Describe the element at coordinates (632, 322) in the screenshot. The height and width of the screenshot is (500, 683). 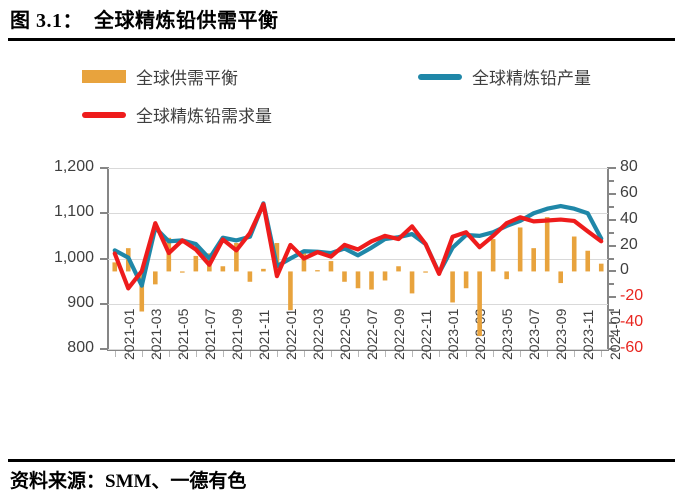
I see `y-label-right: -40` at that location.